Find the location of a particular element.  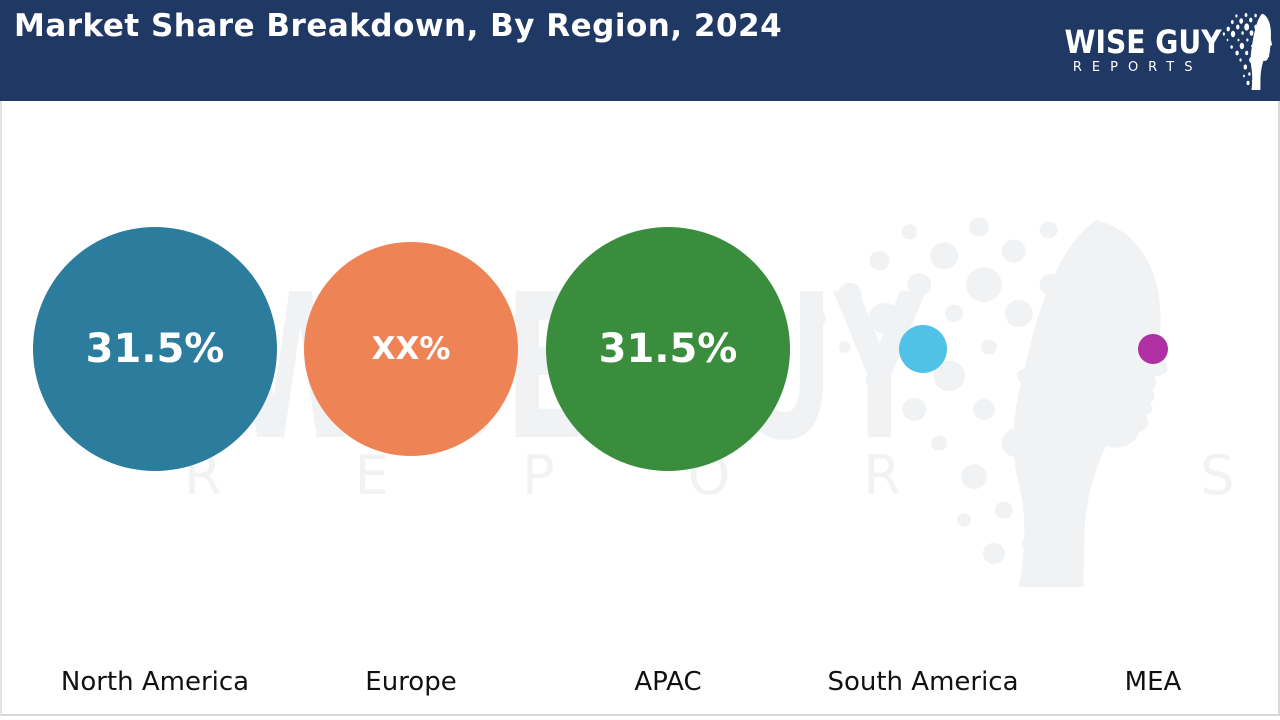

logo-text: WISE GUY REPORTS is located at coordinates (1132, 50).